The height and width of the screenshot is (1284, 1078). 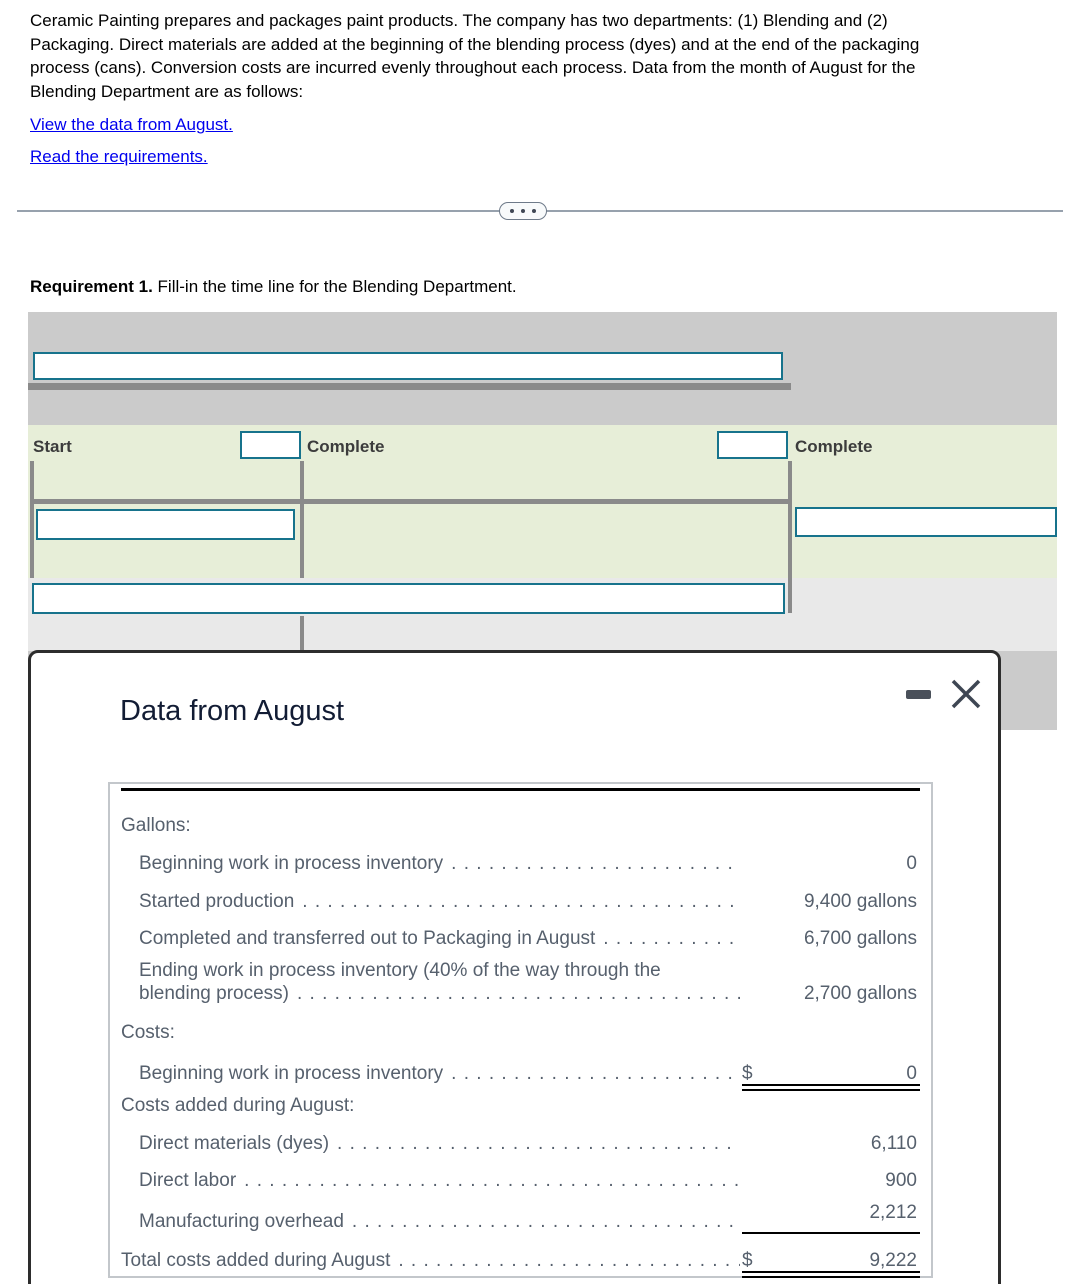 What do you see at coordinates (831, 1143) in the screenshot?
I see `row-value-cell: 6,110` at bounding box center [831, 1143].